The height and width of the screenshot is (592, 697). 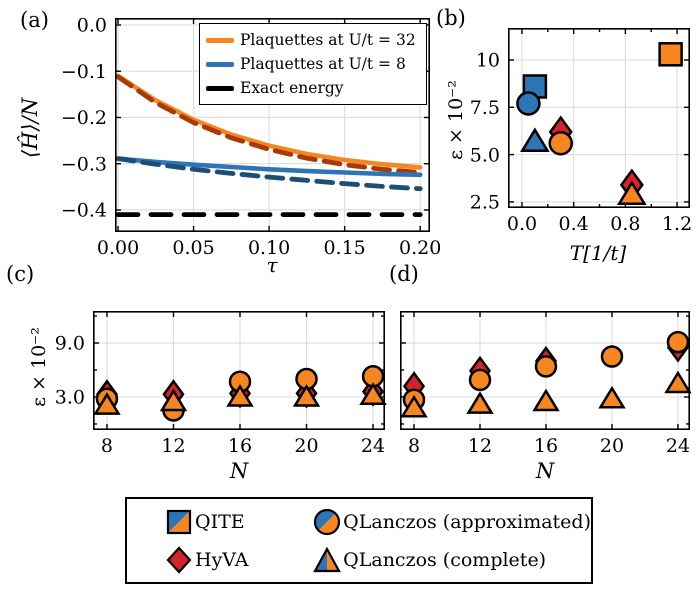 What do you see at coordinates (220, 88) in the screenshot?
I see `black-line-swatch-icon` at bounding box center [220, 88].